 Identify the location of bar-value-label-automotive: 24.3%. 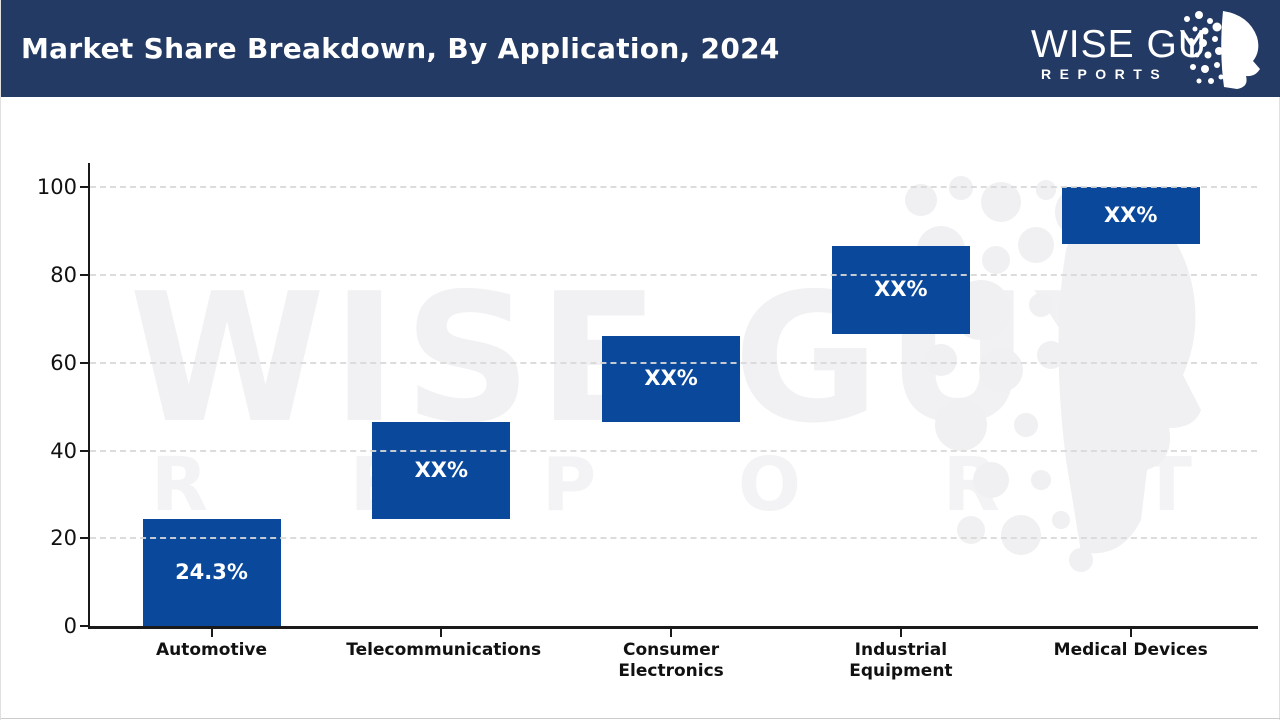
(211, 571).